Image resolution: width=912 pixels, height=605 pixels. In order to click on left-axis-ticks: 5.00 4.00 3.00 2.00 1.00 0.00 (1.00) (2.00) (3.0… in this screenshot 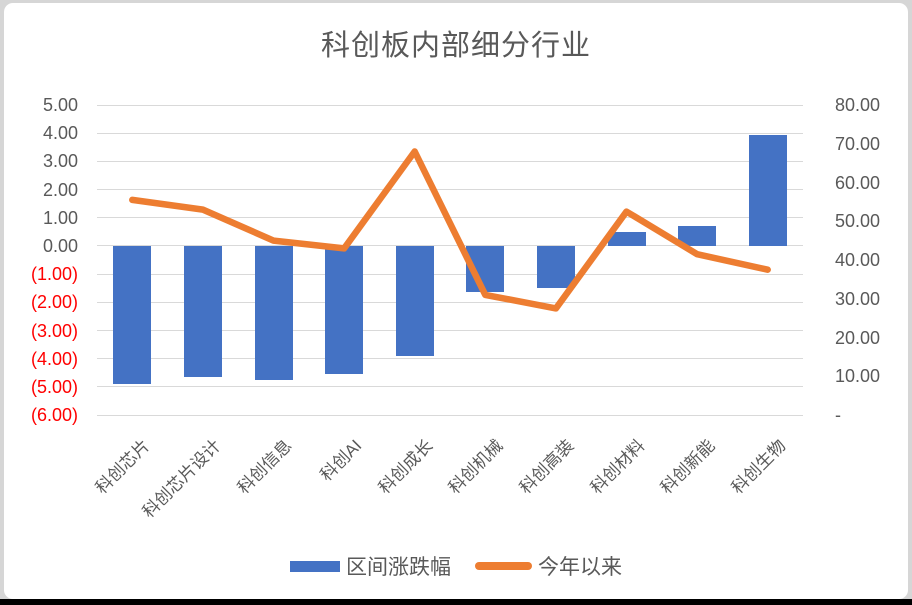, I will do `click(39, 260)`.